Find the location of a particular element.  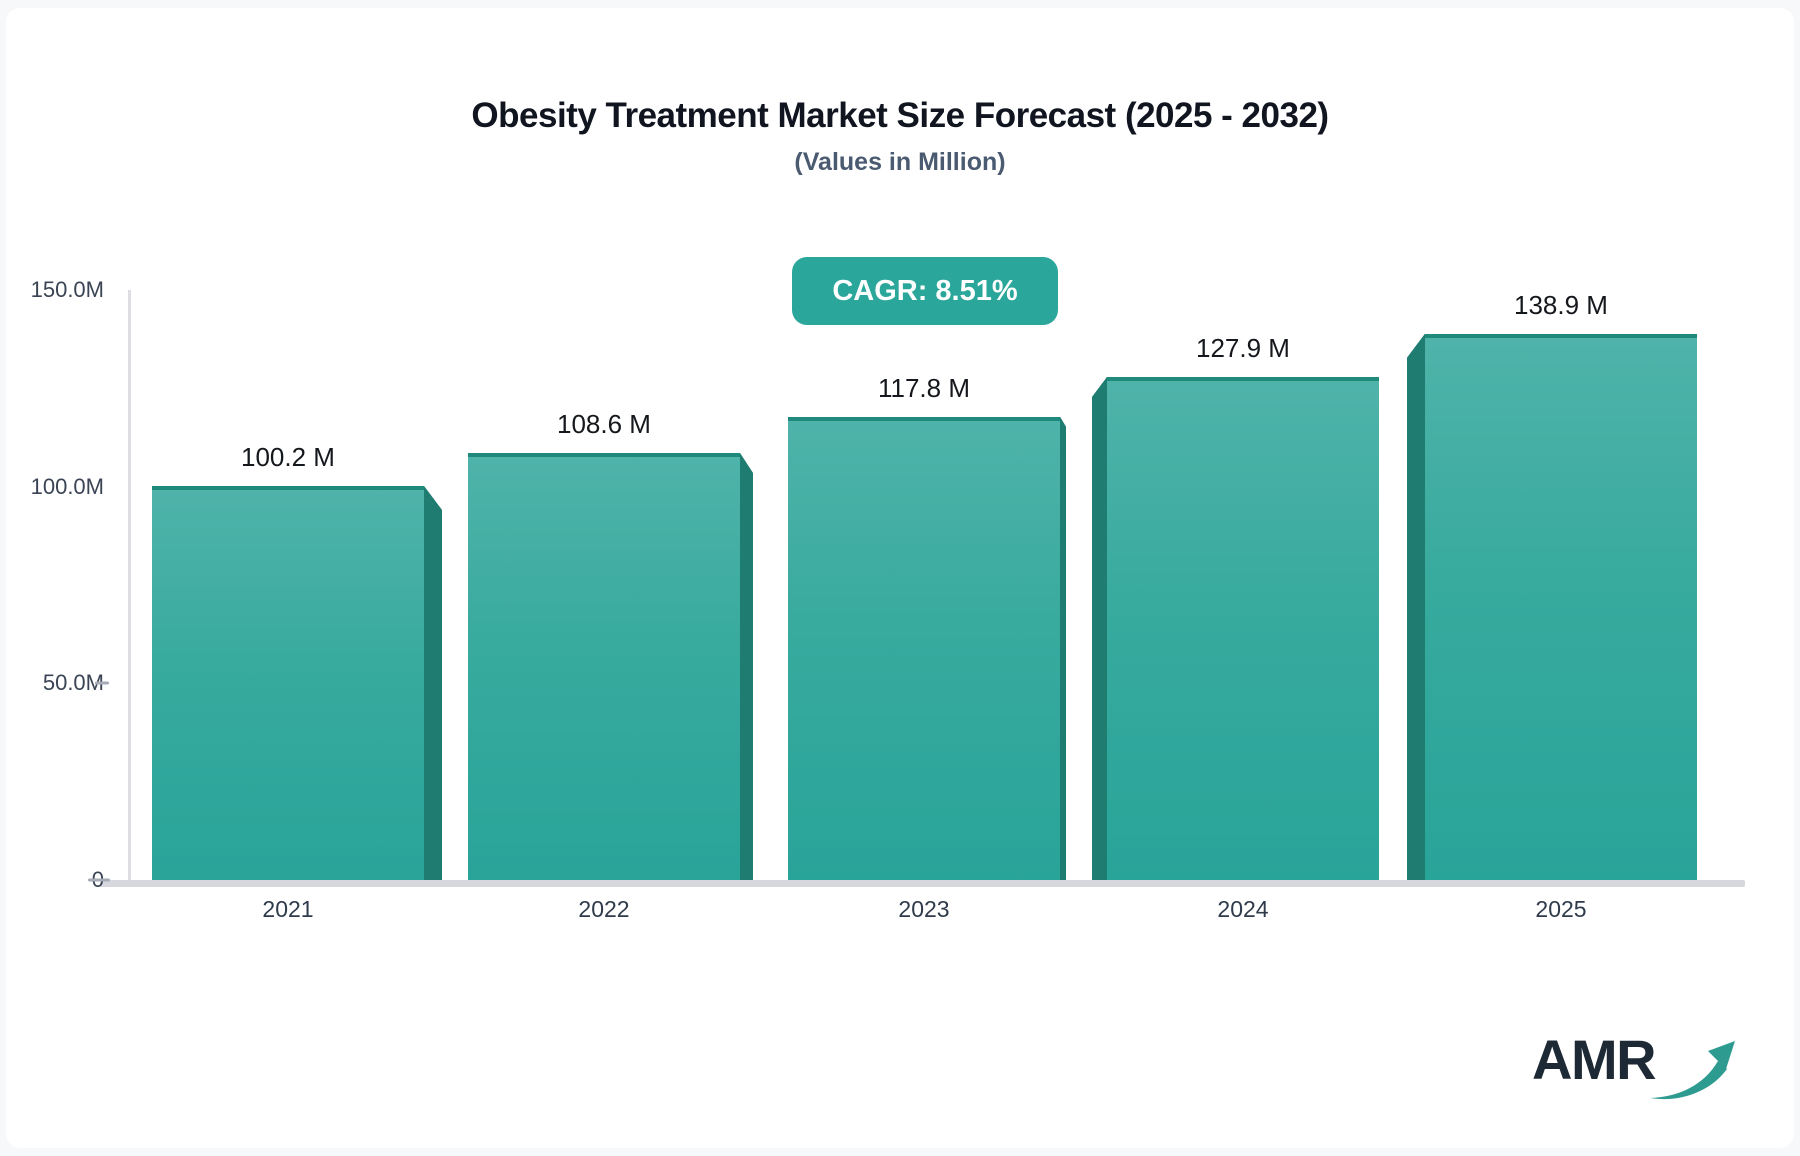

x-axis-label: 2022 is located at coordinates (604, 909).